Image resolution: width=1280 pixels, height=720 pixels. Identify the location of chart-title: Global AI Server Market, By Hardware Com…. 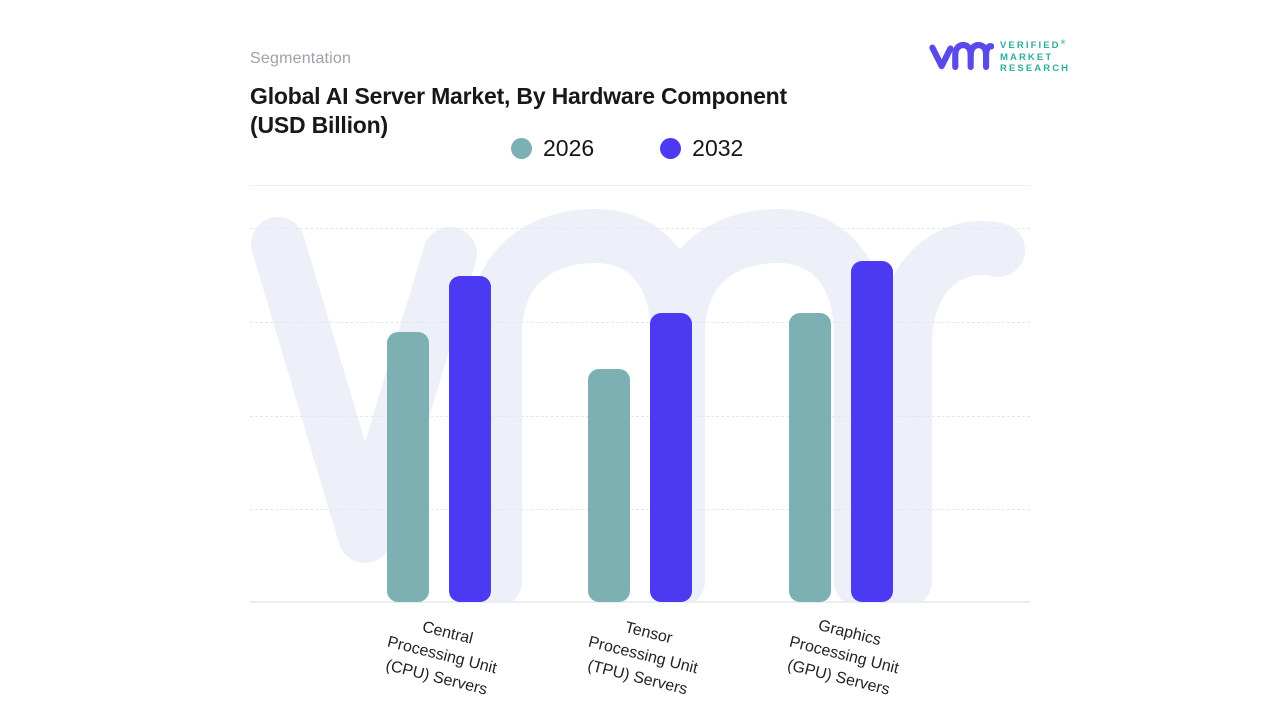
(570, 111).